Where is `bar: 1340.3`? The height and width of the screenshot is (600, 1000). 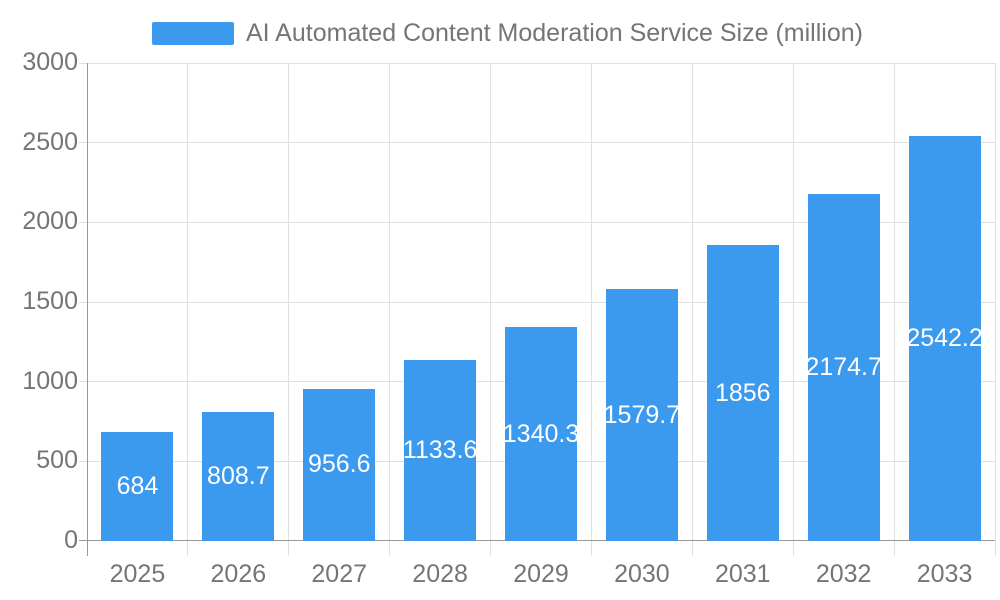
bar: 1340.3 is located at coordinates (541, 434).